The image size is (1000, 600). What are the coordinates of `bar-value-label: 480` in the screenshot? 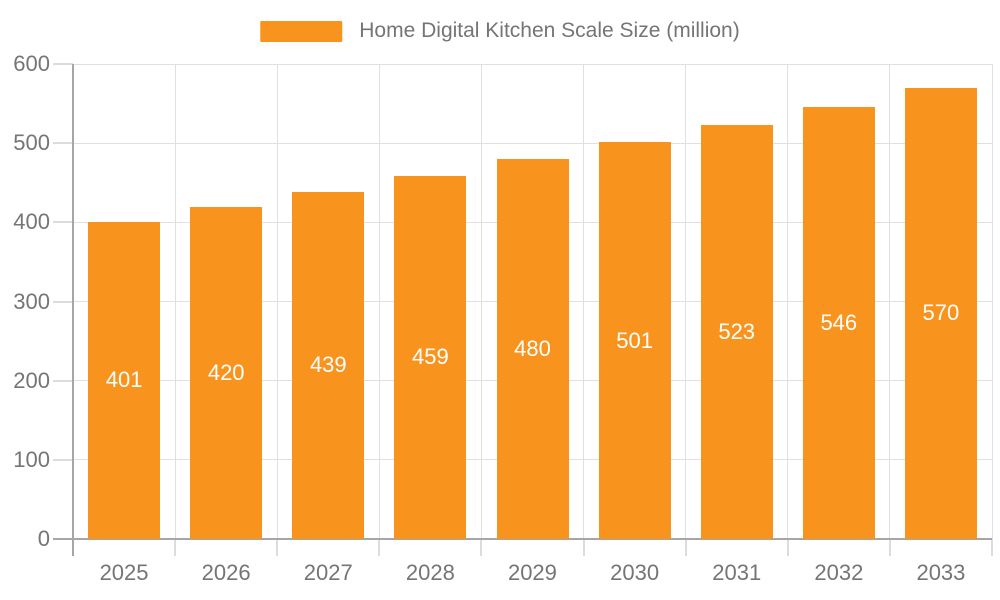 It's located at (532, 348).